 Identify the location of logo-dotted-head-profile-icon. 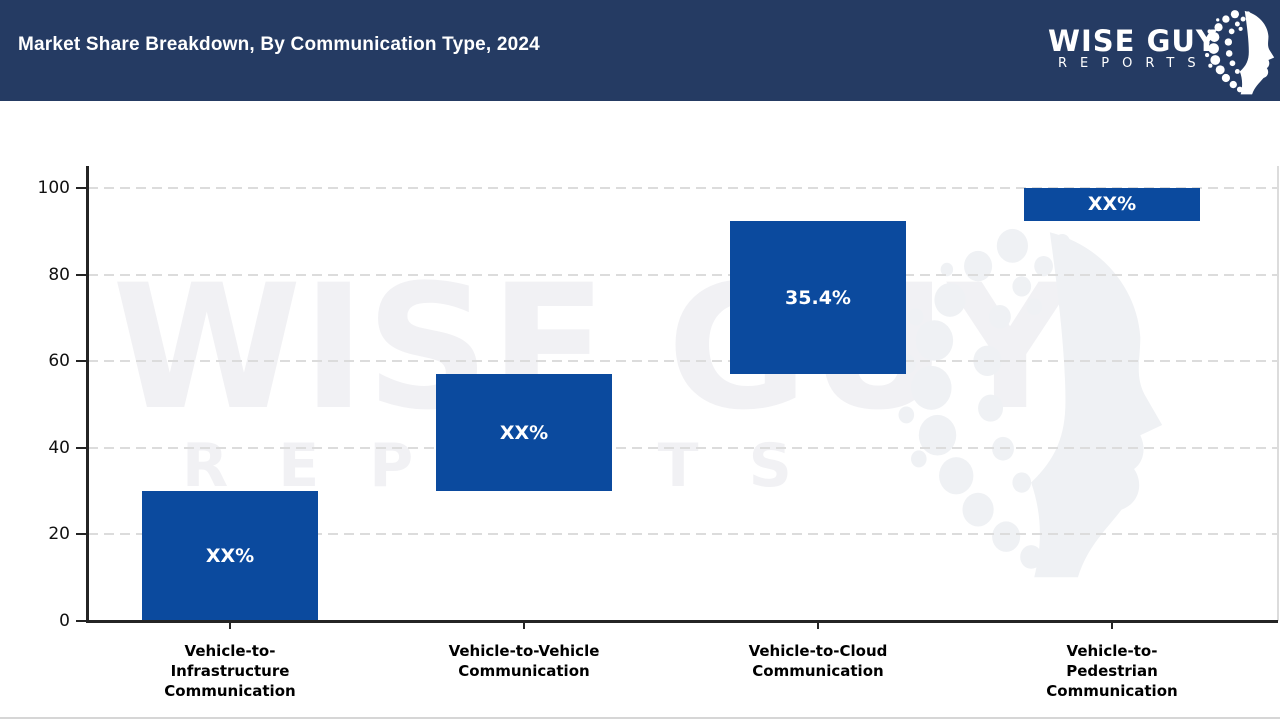
(1239, 51).